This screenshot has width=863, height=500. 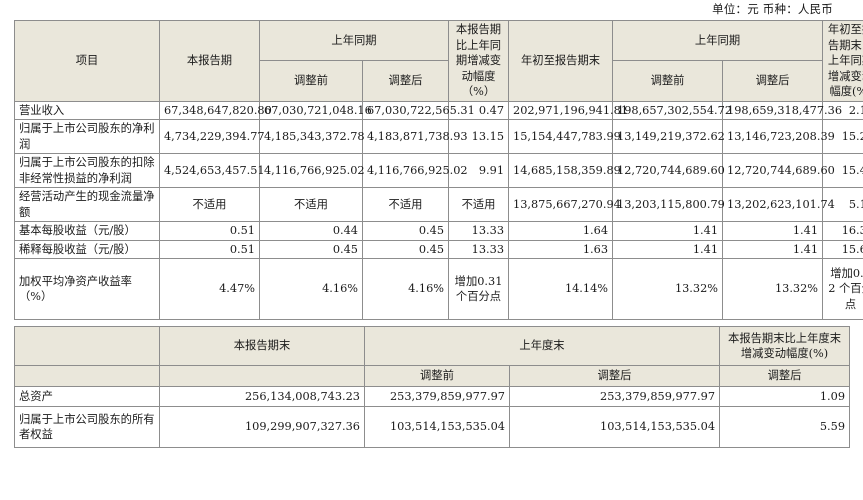 What do you see at coordinates (782, 110) in the screenshot?
I see `cell-ytd-prior-after: 198,659,318,477.36` at bounding box center [782, 110].